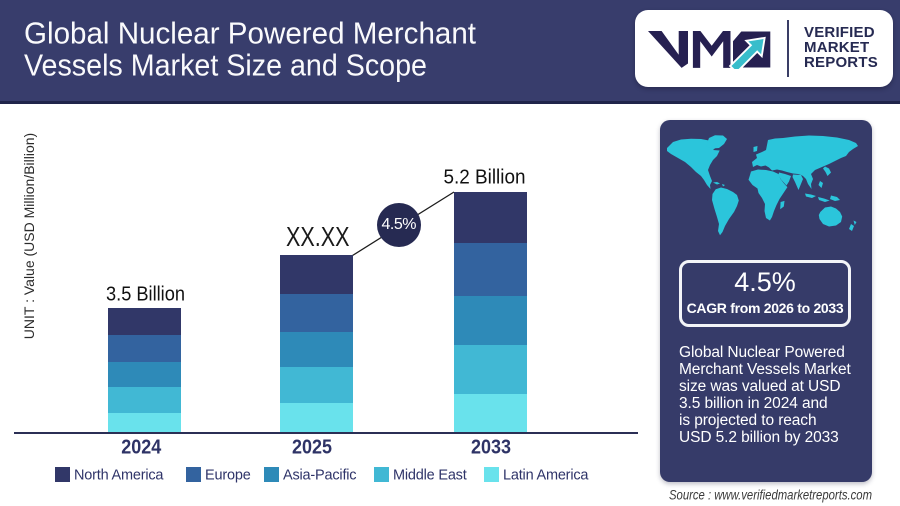 The height and width of the screenshot is (506, 900). What do you see at coordinates (225, 65) in the screenshot?
I see `svg-text: Vessels Market Size and Scope` at bounding box center [225, 65].